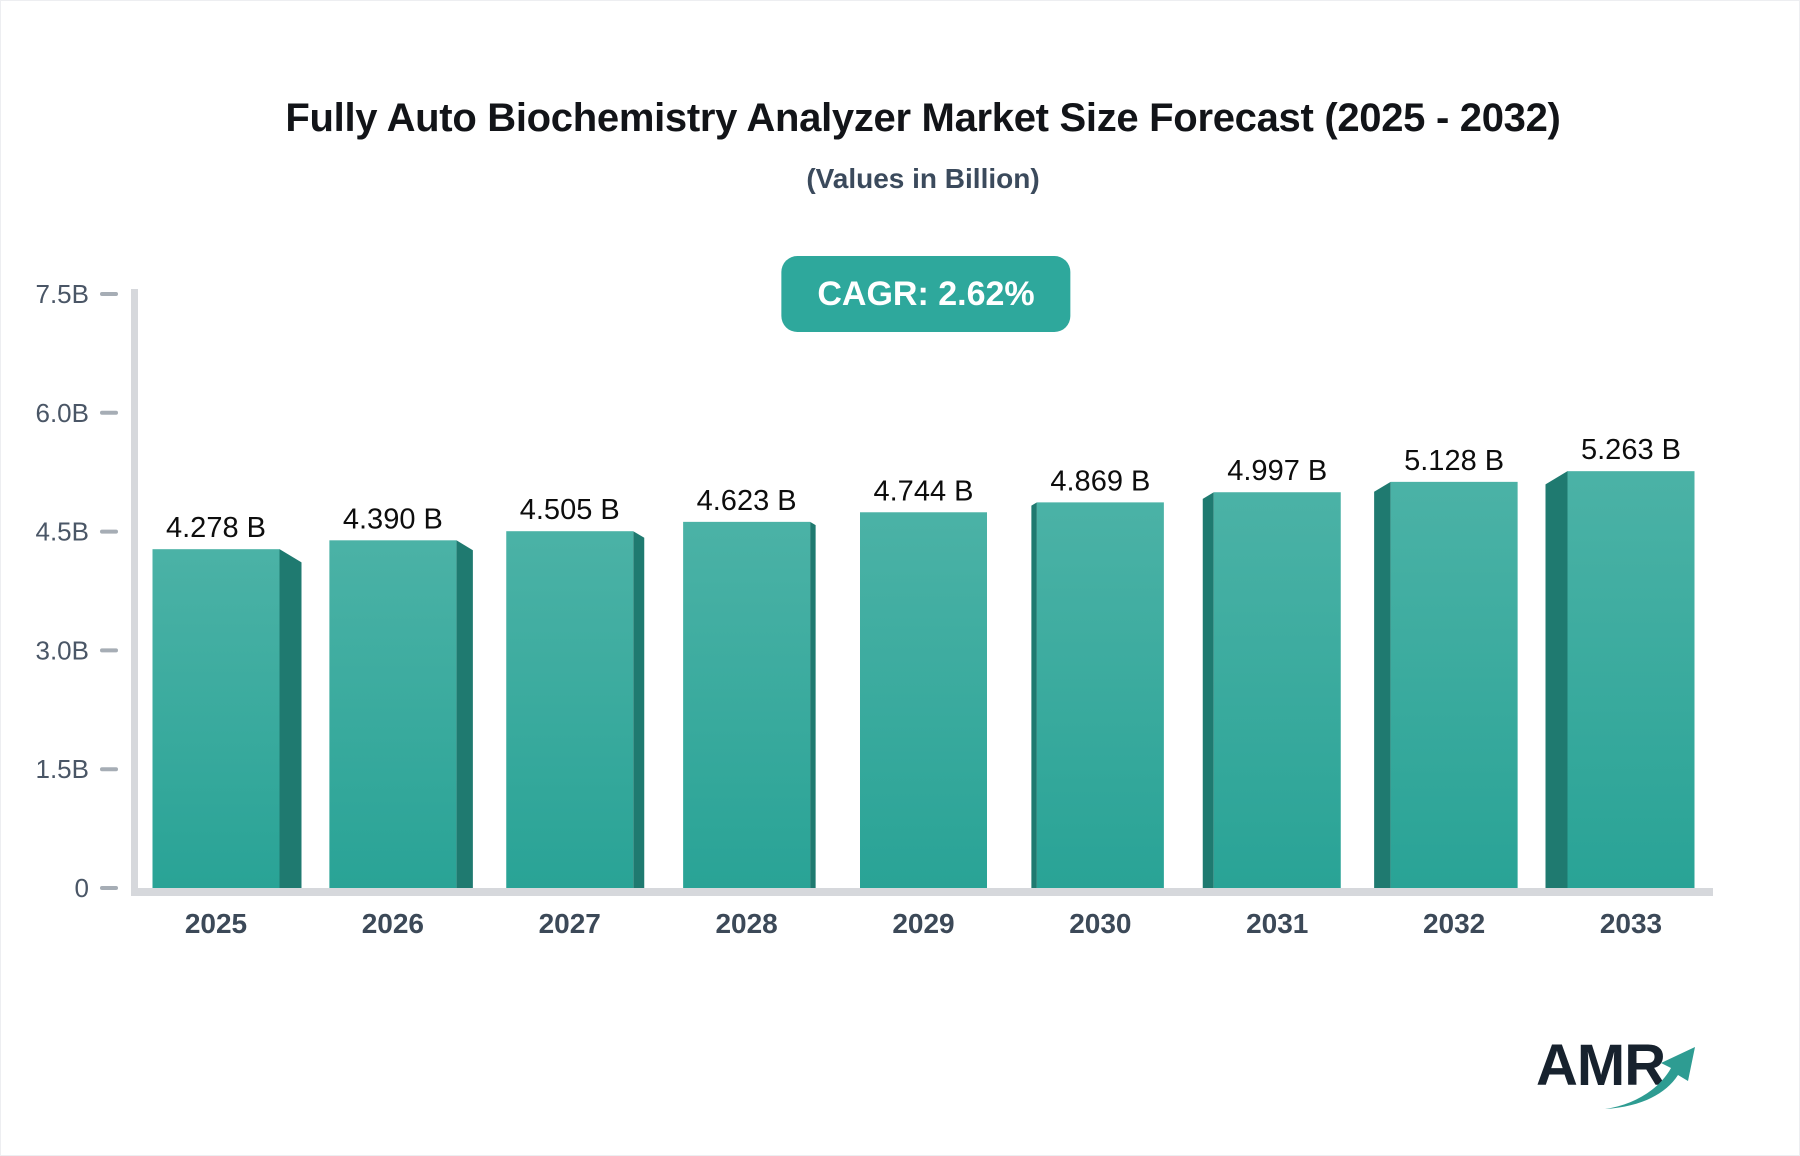  I want to click on y-tick-label: 1.5B, so click(63, 769).